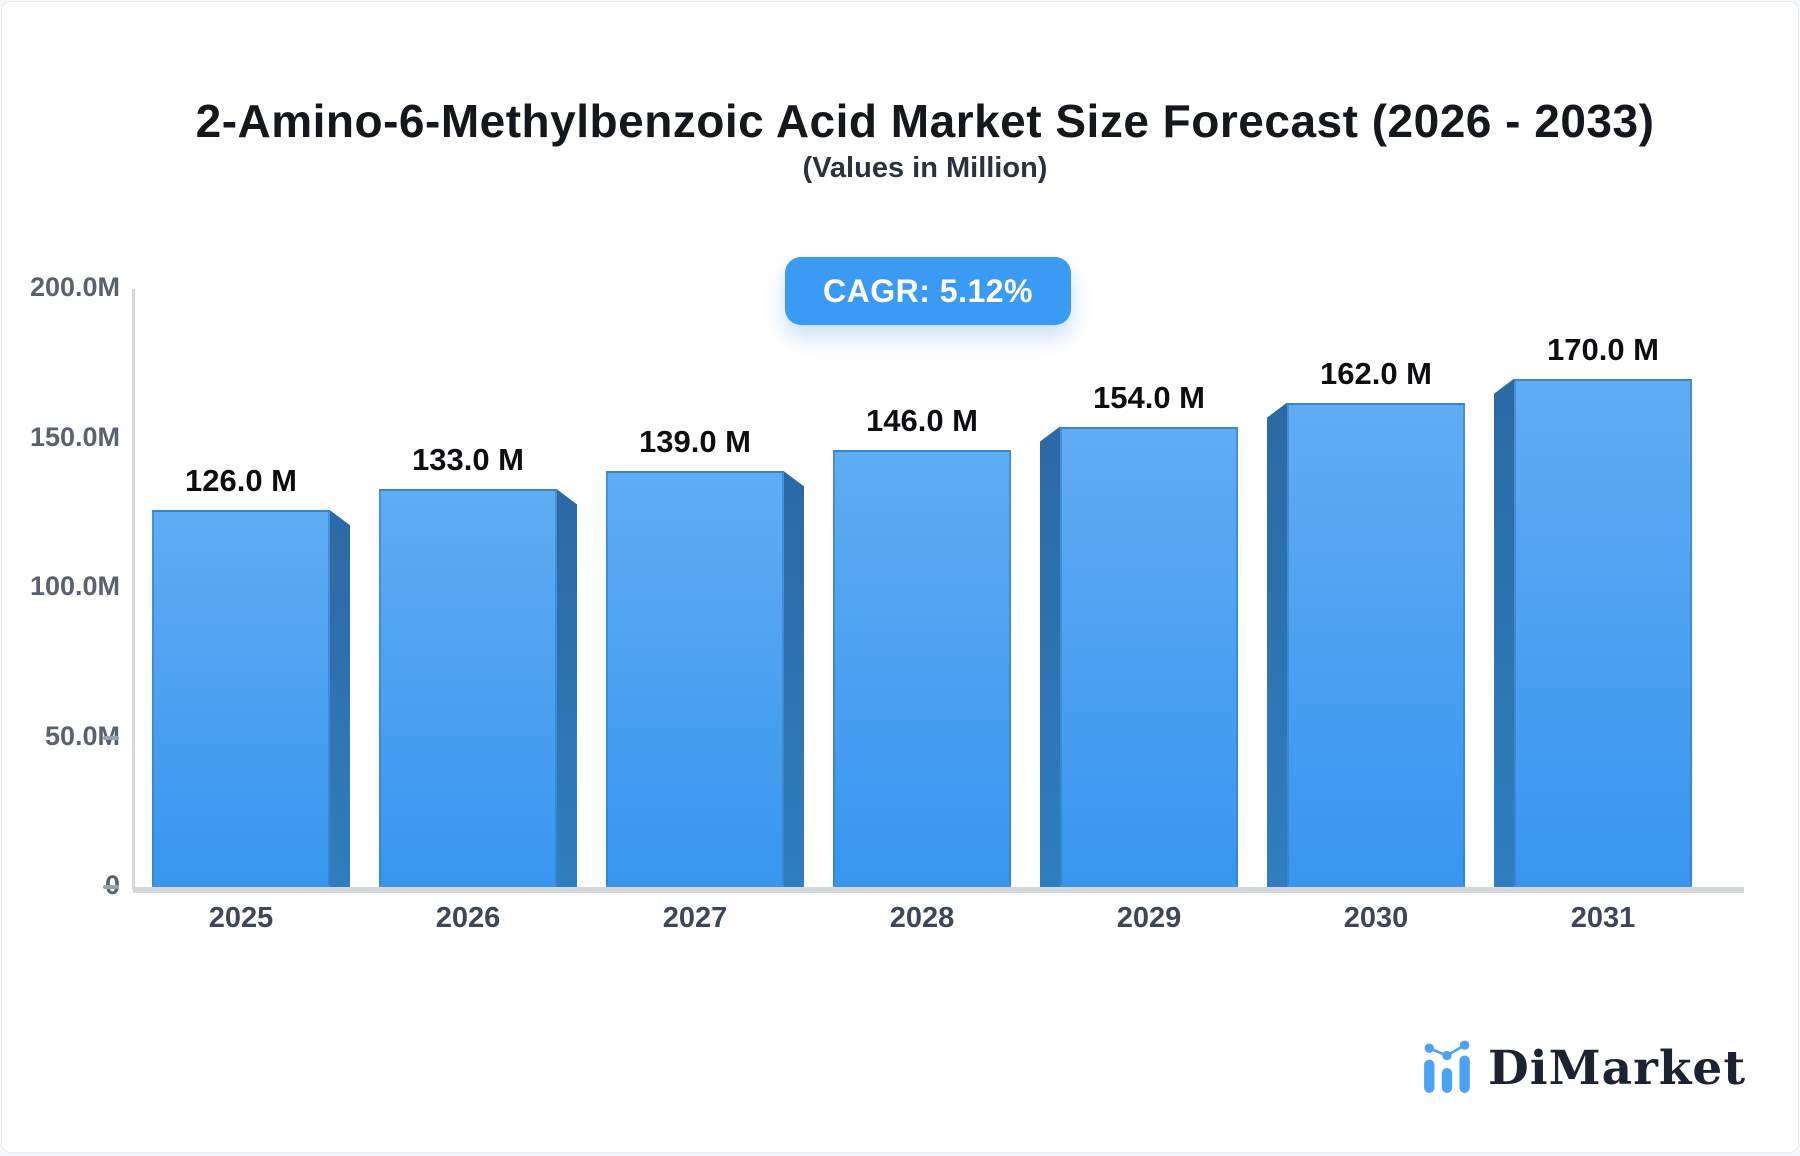 This screenshot has width=1800, height=1156. What do you see at coordinates (74, 436) in the screenshot?
I see `y-axis-tick-label: 150.0M` at bounding box center [74, 436].